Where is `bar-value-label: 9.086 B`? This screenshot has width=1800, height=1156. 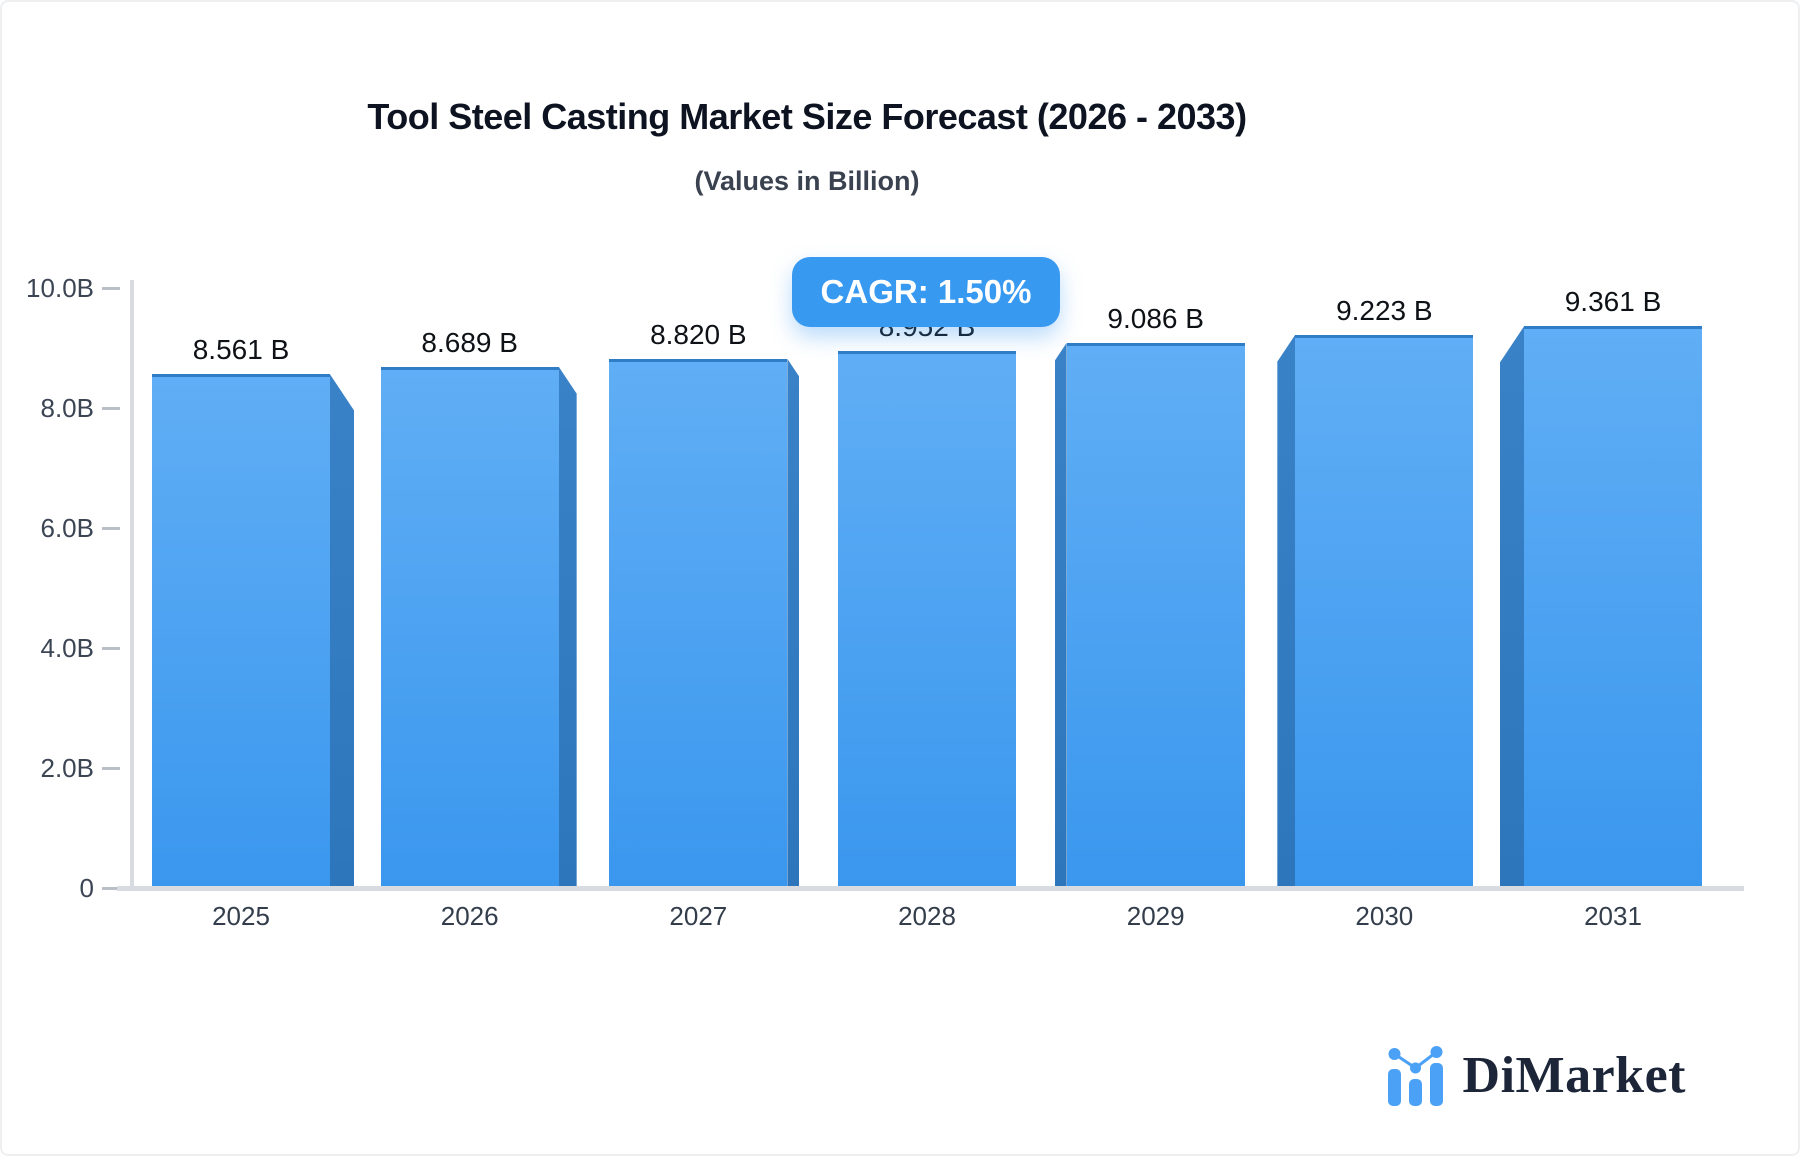 bar-value-label: 9.086 B is located at coordinates (1155, 318).